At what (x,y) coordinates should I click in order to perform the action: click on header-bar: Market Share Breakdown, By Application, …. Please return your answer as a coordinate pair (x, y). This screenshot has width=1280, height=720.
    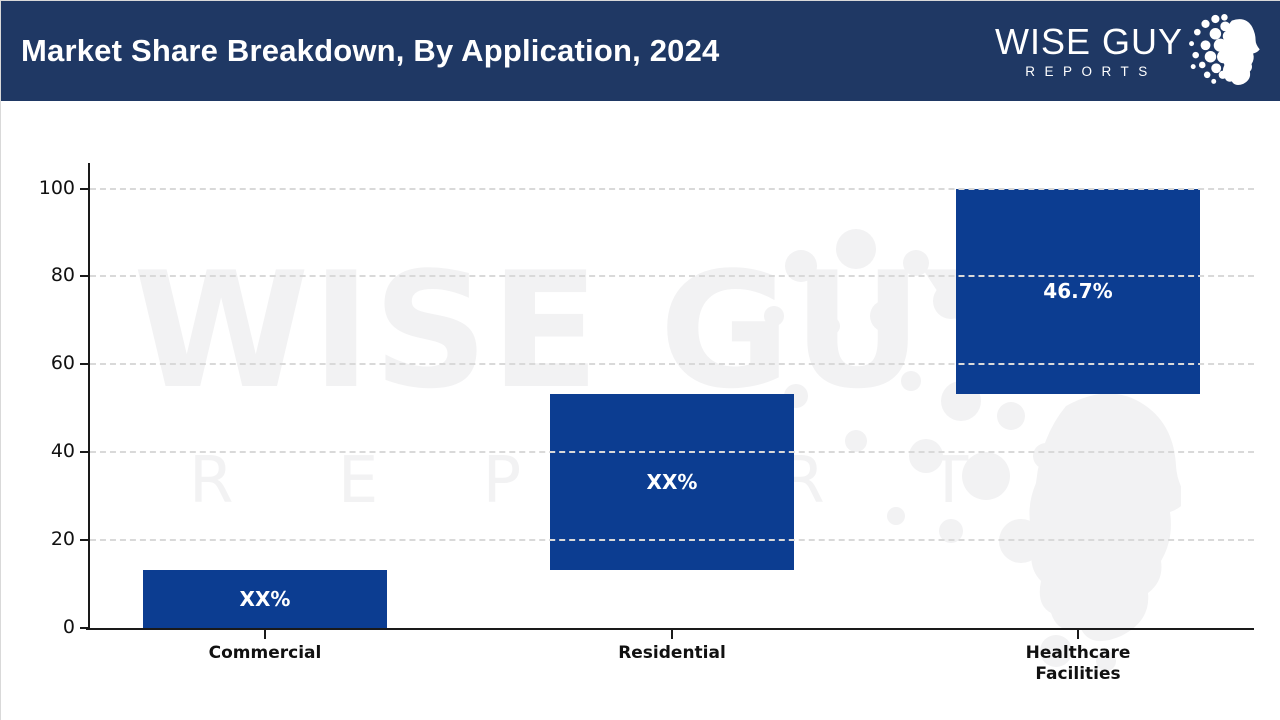
    Looking at the image, I should click on (640, 51).